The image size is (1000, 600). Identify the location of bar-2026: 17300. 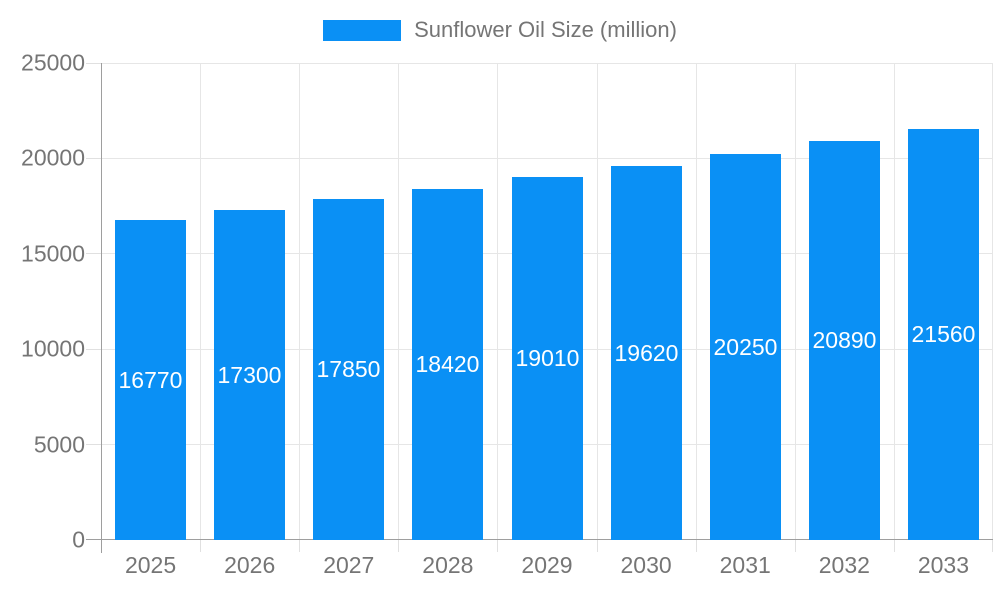
(249, 375).